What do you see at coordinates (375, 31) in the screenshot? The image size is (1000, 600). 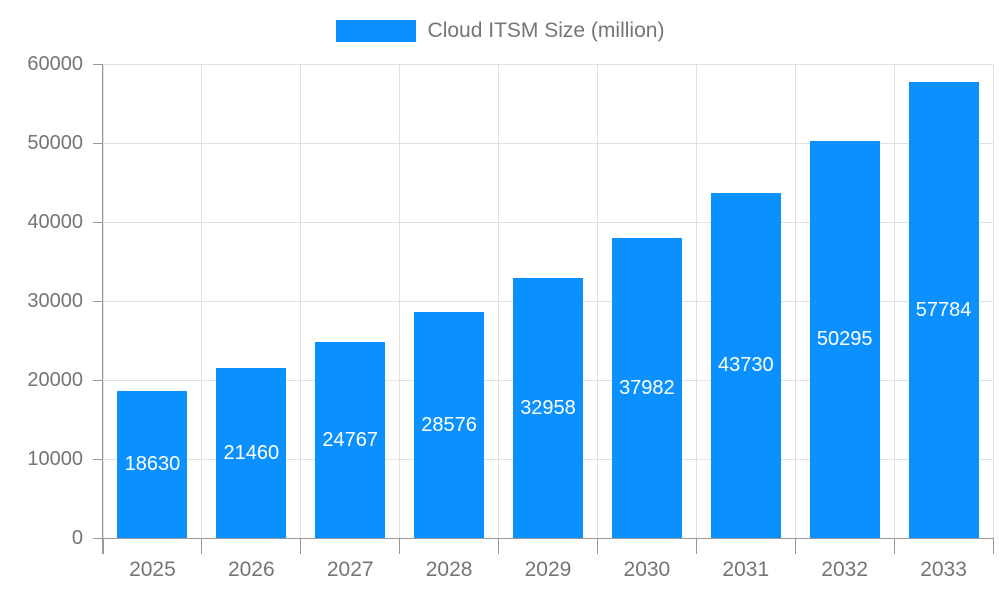 I see `legend-swatch-icon` at bounding box center [375, 31].